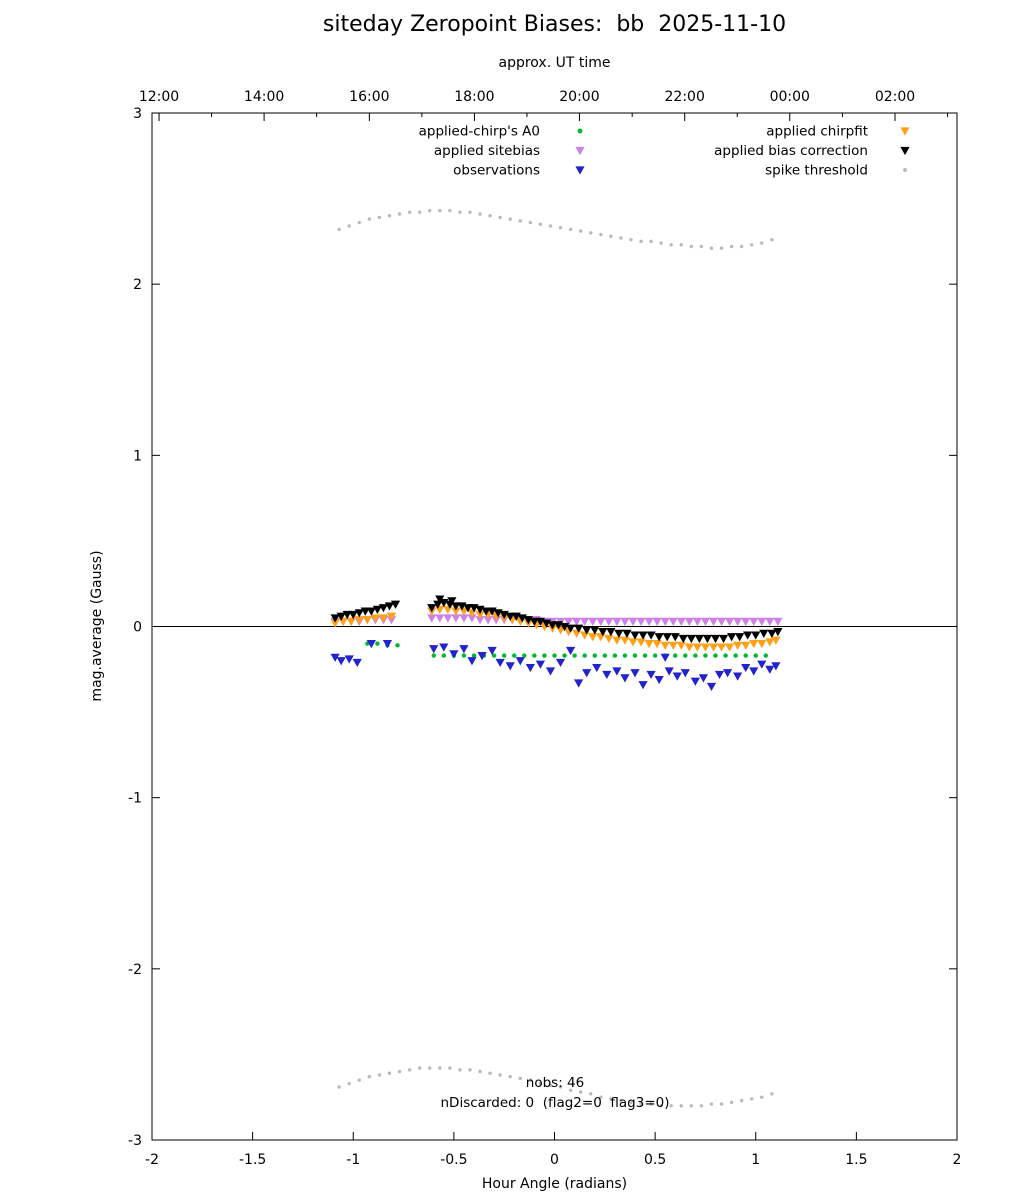 This screenshot has width=1024, height=1200. What do you see at coordinates (97, 626) in the screenshot?
I see `y-axis-title: mag.average (Gauss)` at bounding box center [97, 626].